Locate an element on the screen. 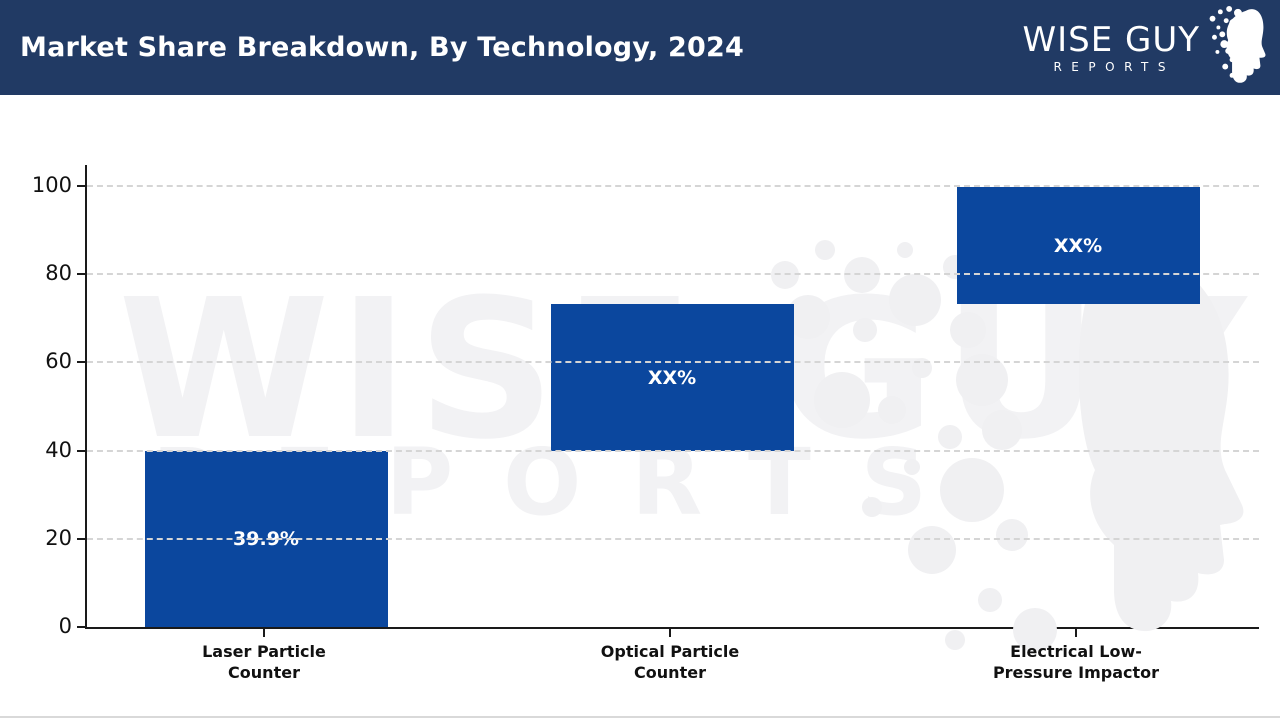  x-category-label: Electrical Low- Pressure Impactor is located at coordinates (1076, 662).